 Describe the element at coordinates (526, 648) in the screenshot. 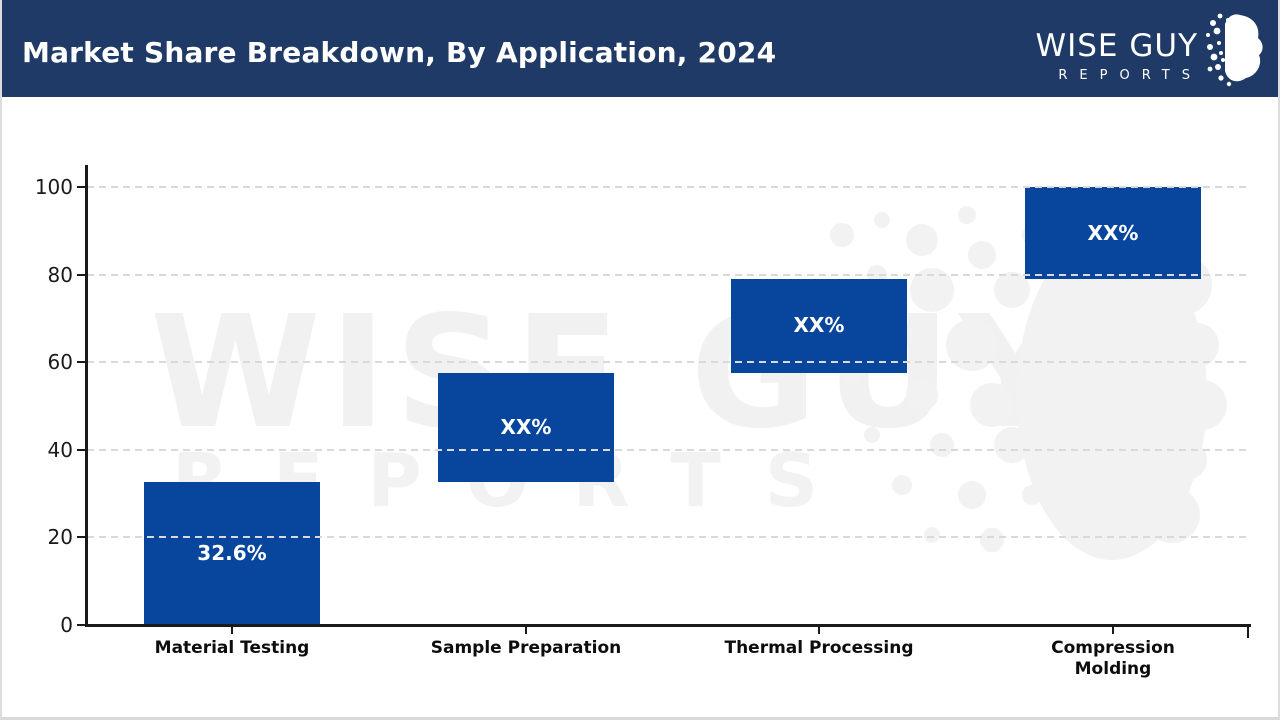

I see `x-category-label: Sample Preparation` at that location.